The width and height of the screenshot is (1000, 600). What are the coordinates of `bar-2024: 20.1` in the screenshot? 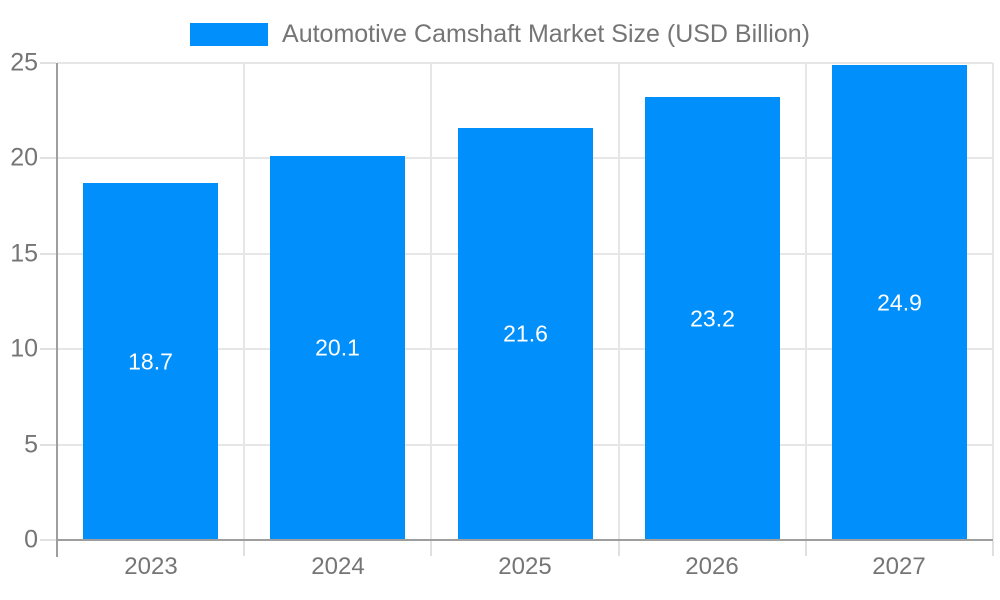 It's located at (337, 348).